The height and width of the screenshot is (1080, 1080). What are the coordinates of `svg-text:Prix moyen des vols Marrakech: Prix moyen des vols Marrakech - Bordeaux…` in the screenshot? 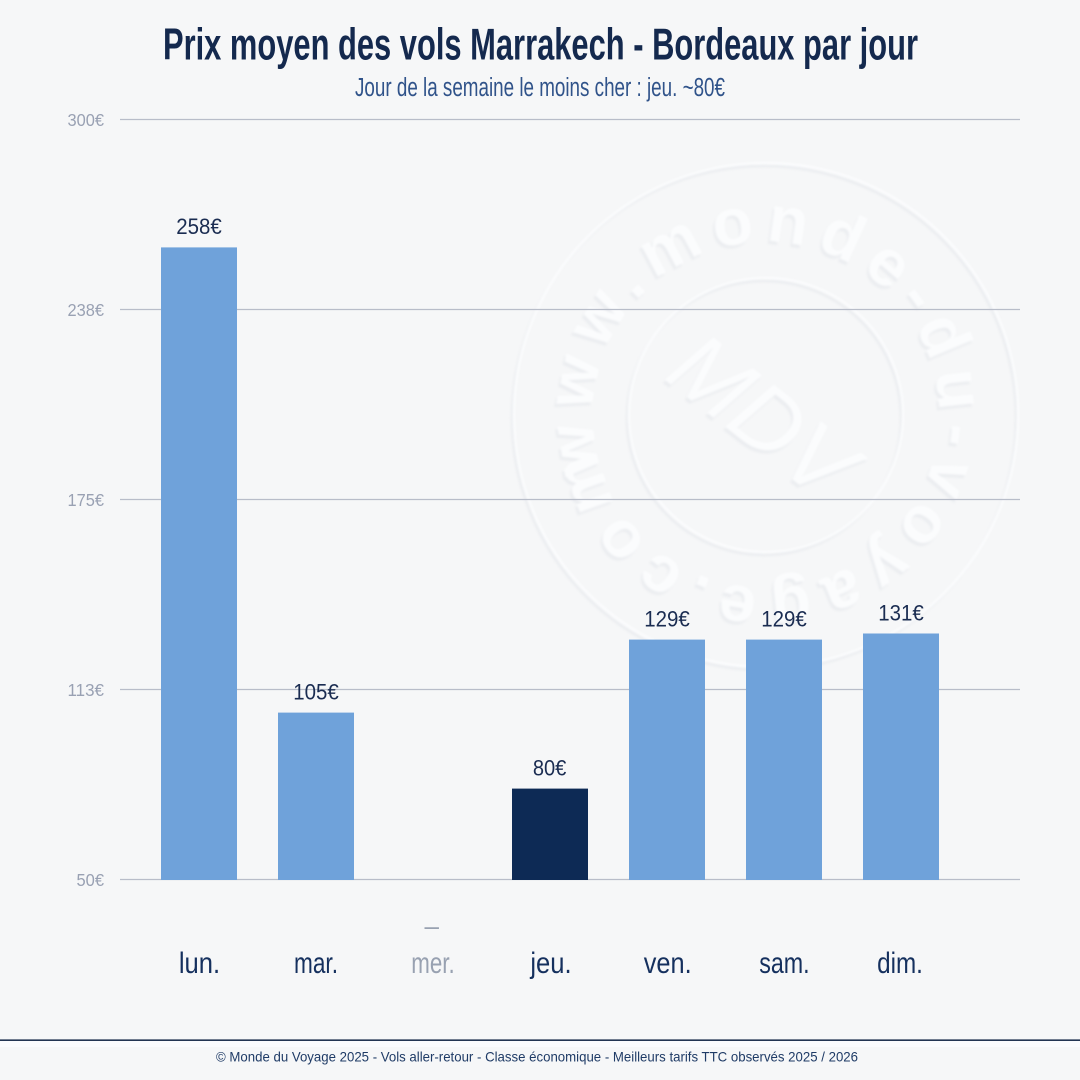 It's located at (540, 45).